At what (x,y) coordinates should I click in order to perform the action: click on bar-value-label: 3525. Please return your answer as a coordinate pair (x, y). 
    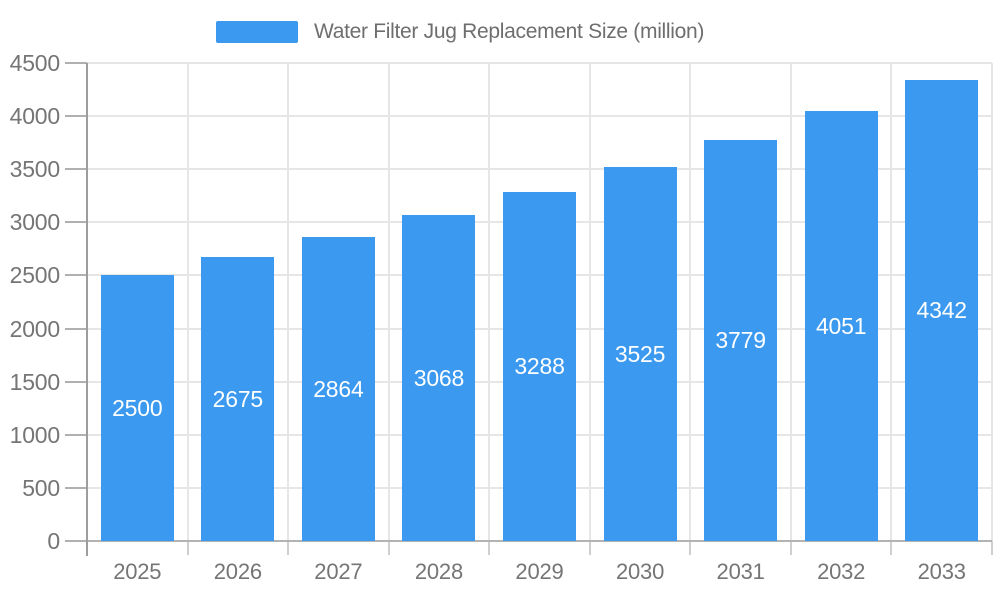
    Looking at the image, I should click on (640, 353).